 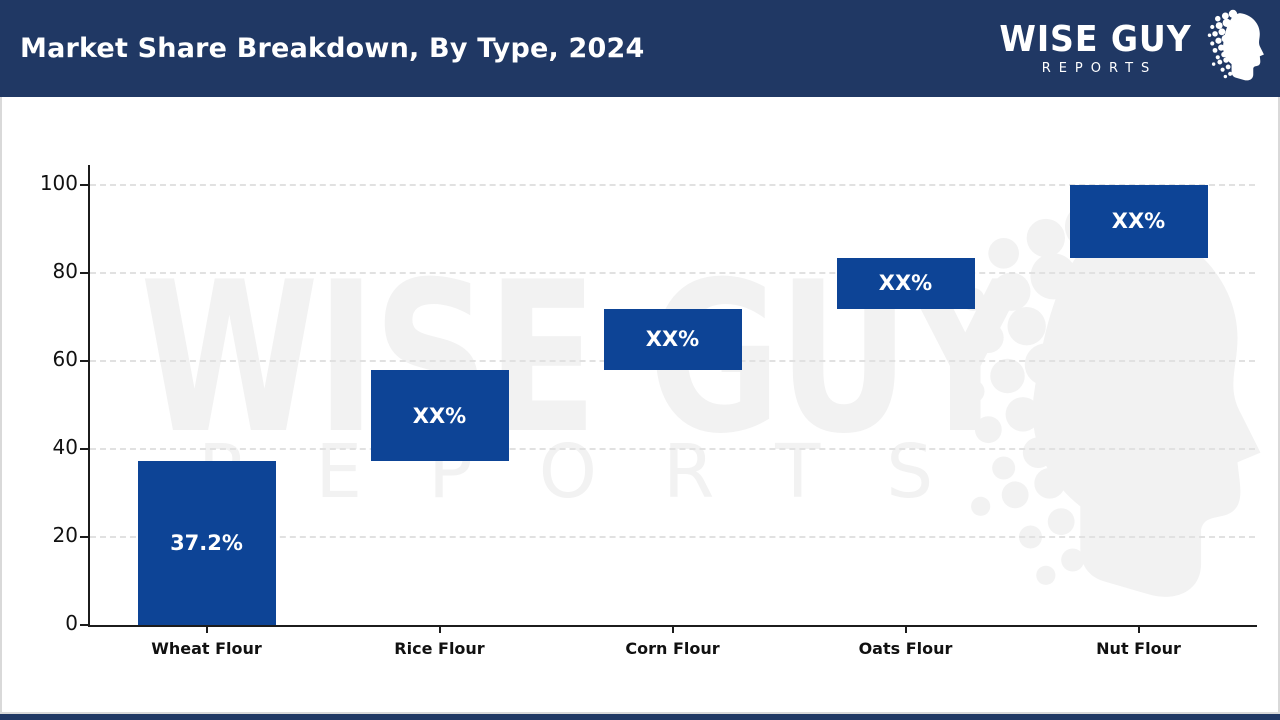 I want to click on y-tick-label: 20, so click(x=65, y=535).